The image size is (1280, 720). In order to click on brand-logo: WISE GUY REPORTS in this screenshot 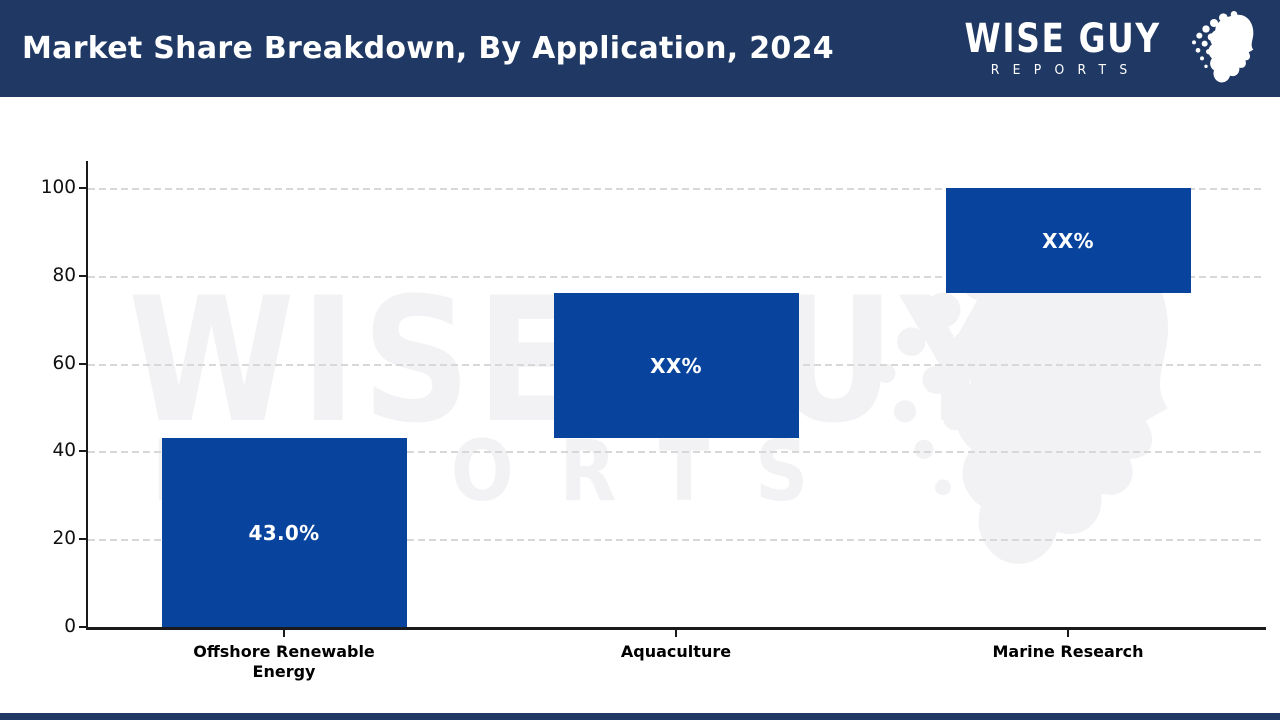, I will do `click(1100, 49)`.